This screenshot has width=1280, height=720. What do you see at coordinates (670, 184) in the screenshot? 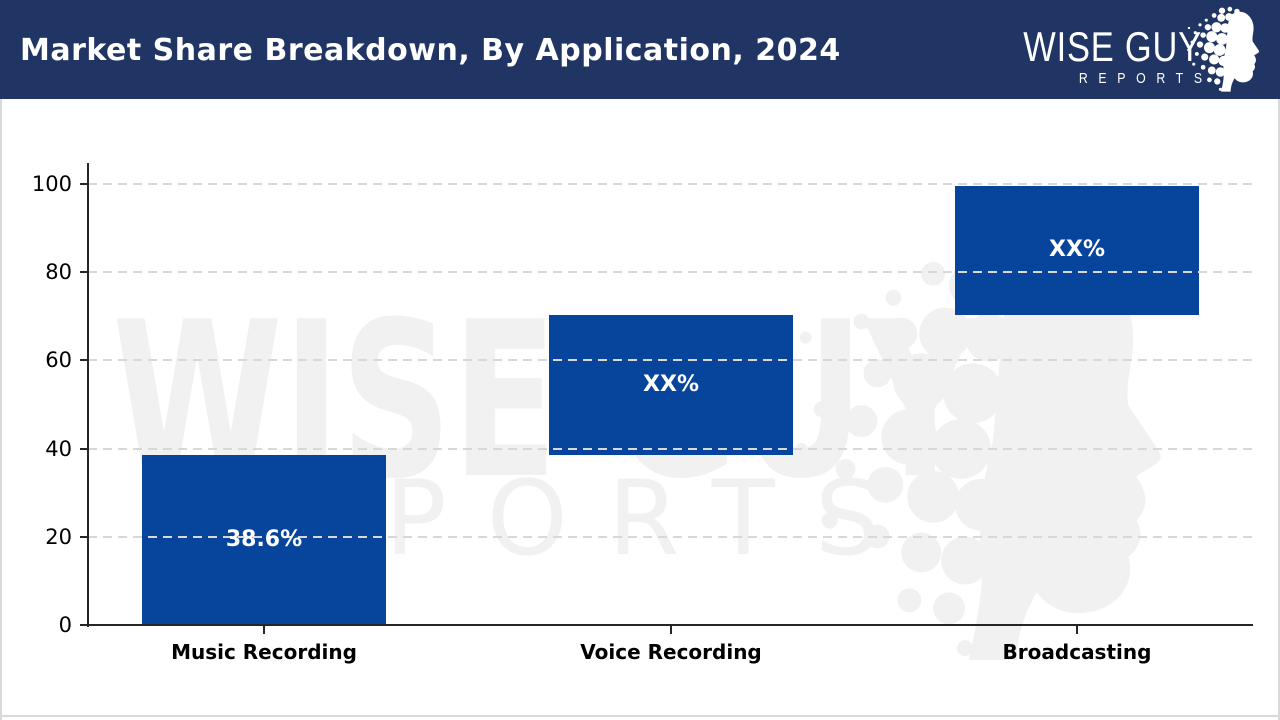
I see `gridline-y100` at bounding box center [670, 184].